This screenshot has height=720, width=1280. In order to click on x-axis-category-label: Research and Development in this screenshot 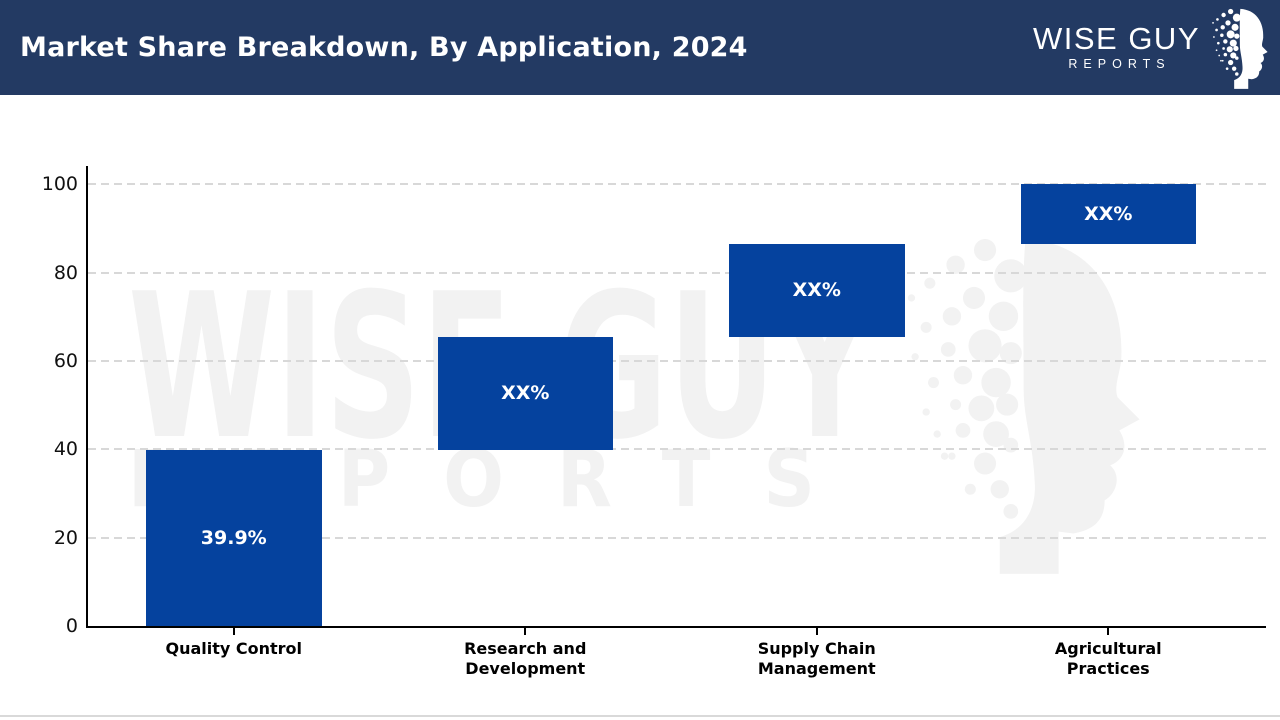, I will do `click(525, 659)`.